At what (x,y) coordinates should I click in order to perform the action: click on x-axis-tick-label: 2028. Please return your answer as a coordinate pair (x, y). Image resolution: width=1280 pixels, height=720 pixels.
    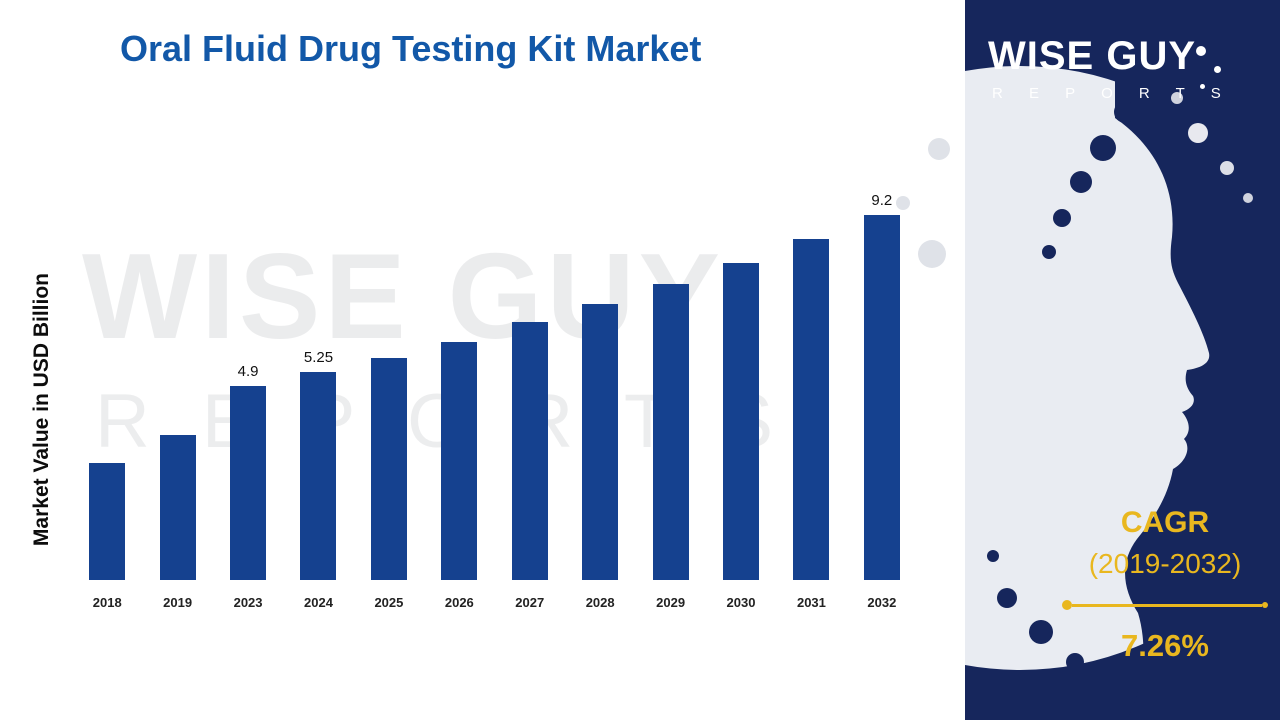
    Looking at the image, I should click on (600, 602).